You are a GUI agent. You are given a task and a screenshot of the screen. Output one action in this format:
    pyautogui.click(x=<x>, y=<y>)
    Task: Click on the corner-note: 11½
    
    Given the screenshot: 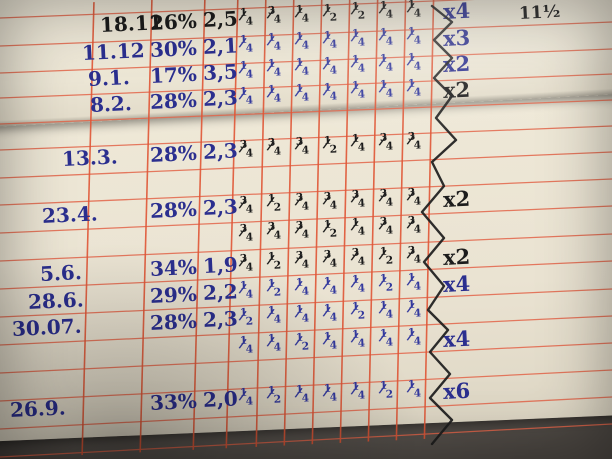 What is the action you would take?
    pyautogui.click(x=539, y=12)
    